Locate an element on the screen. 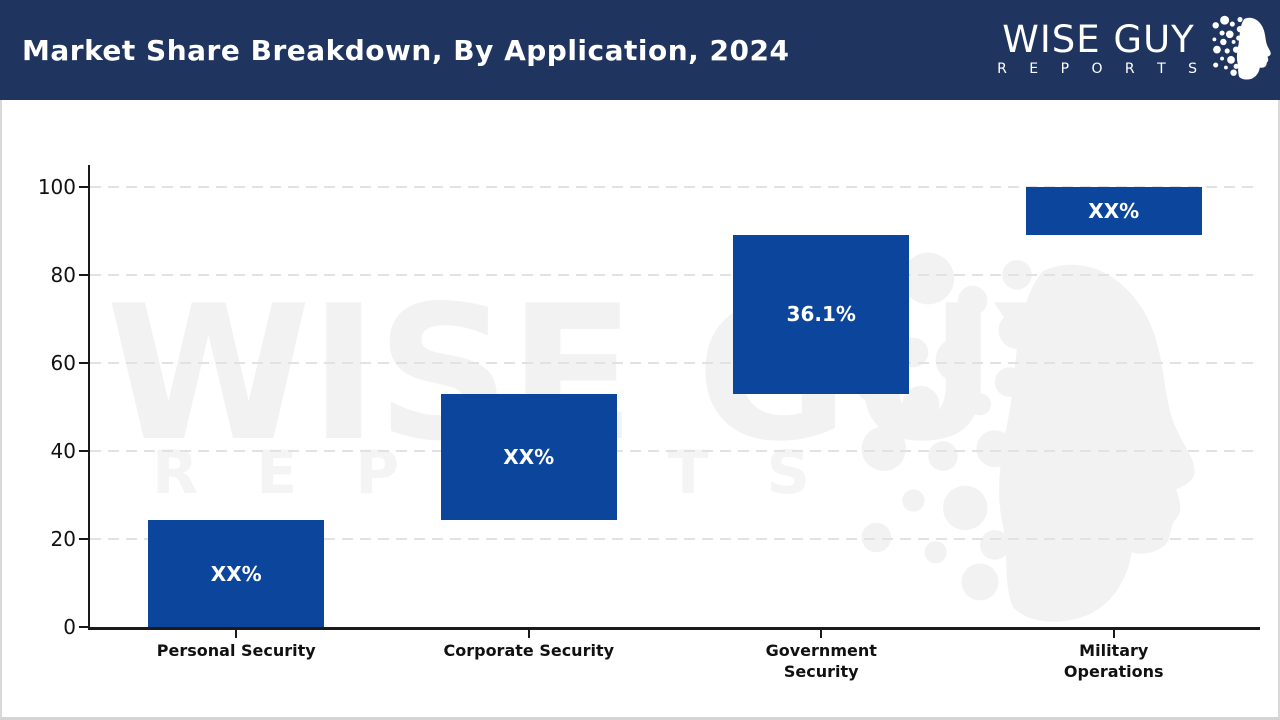  bar-corporate-security: XX% is located at coordinates (528, 457).